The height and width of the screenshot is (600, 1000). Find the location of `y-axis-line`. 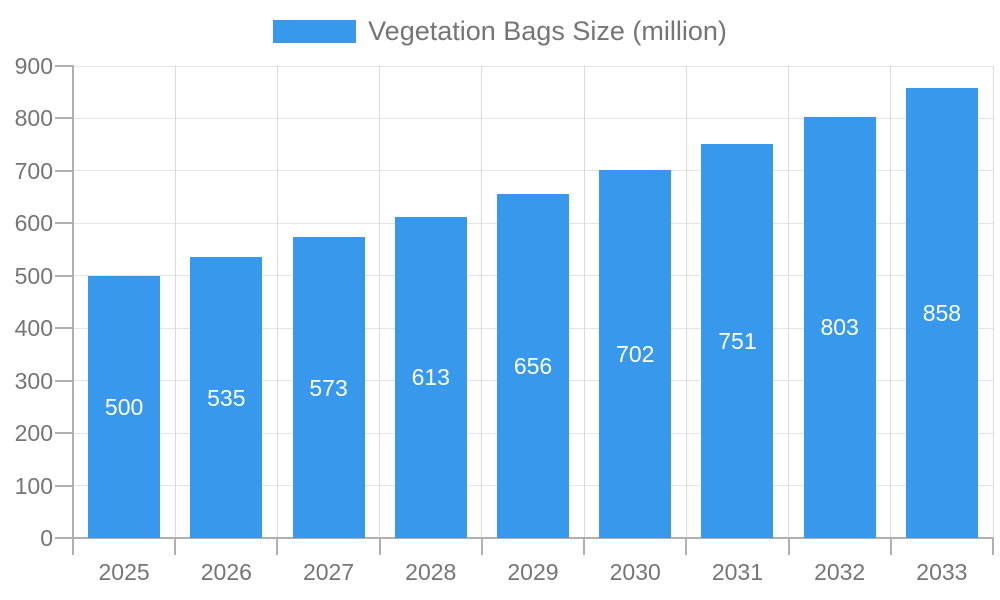

y-axis-line is located at coordinates (73, 302).